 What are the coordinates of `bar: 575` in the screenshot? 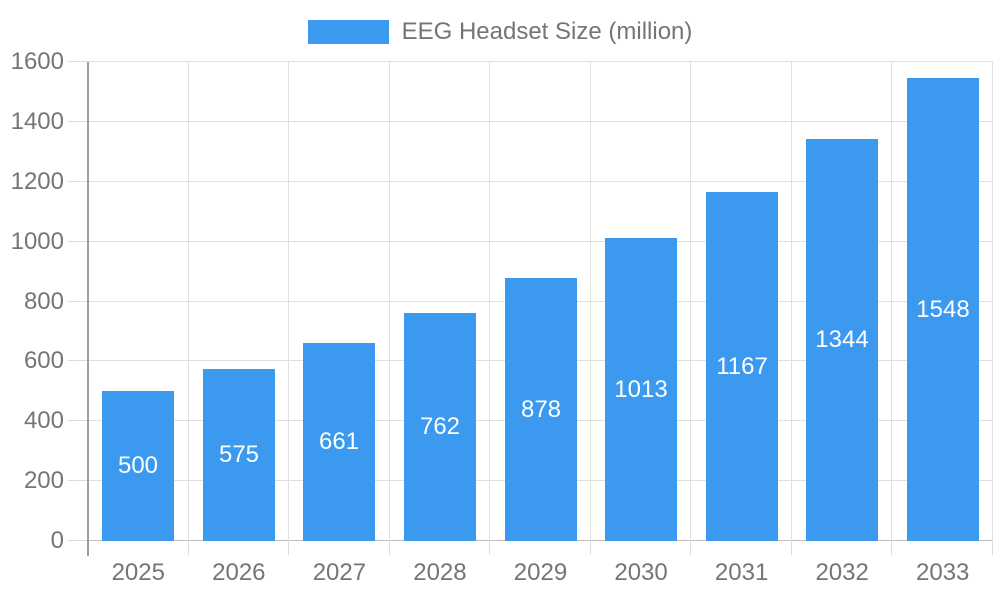 It's located at (239, 455).